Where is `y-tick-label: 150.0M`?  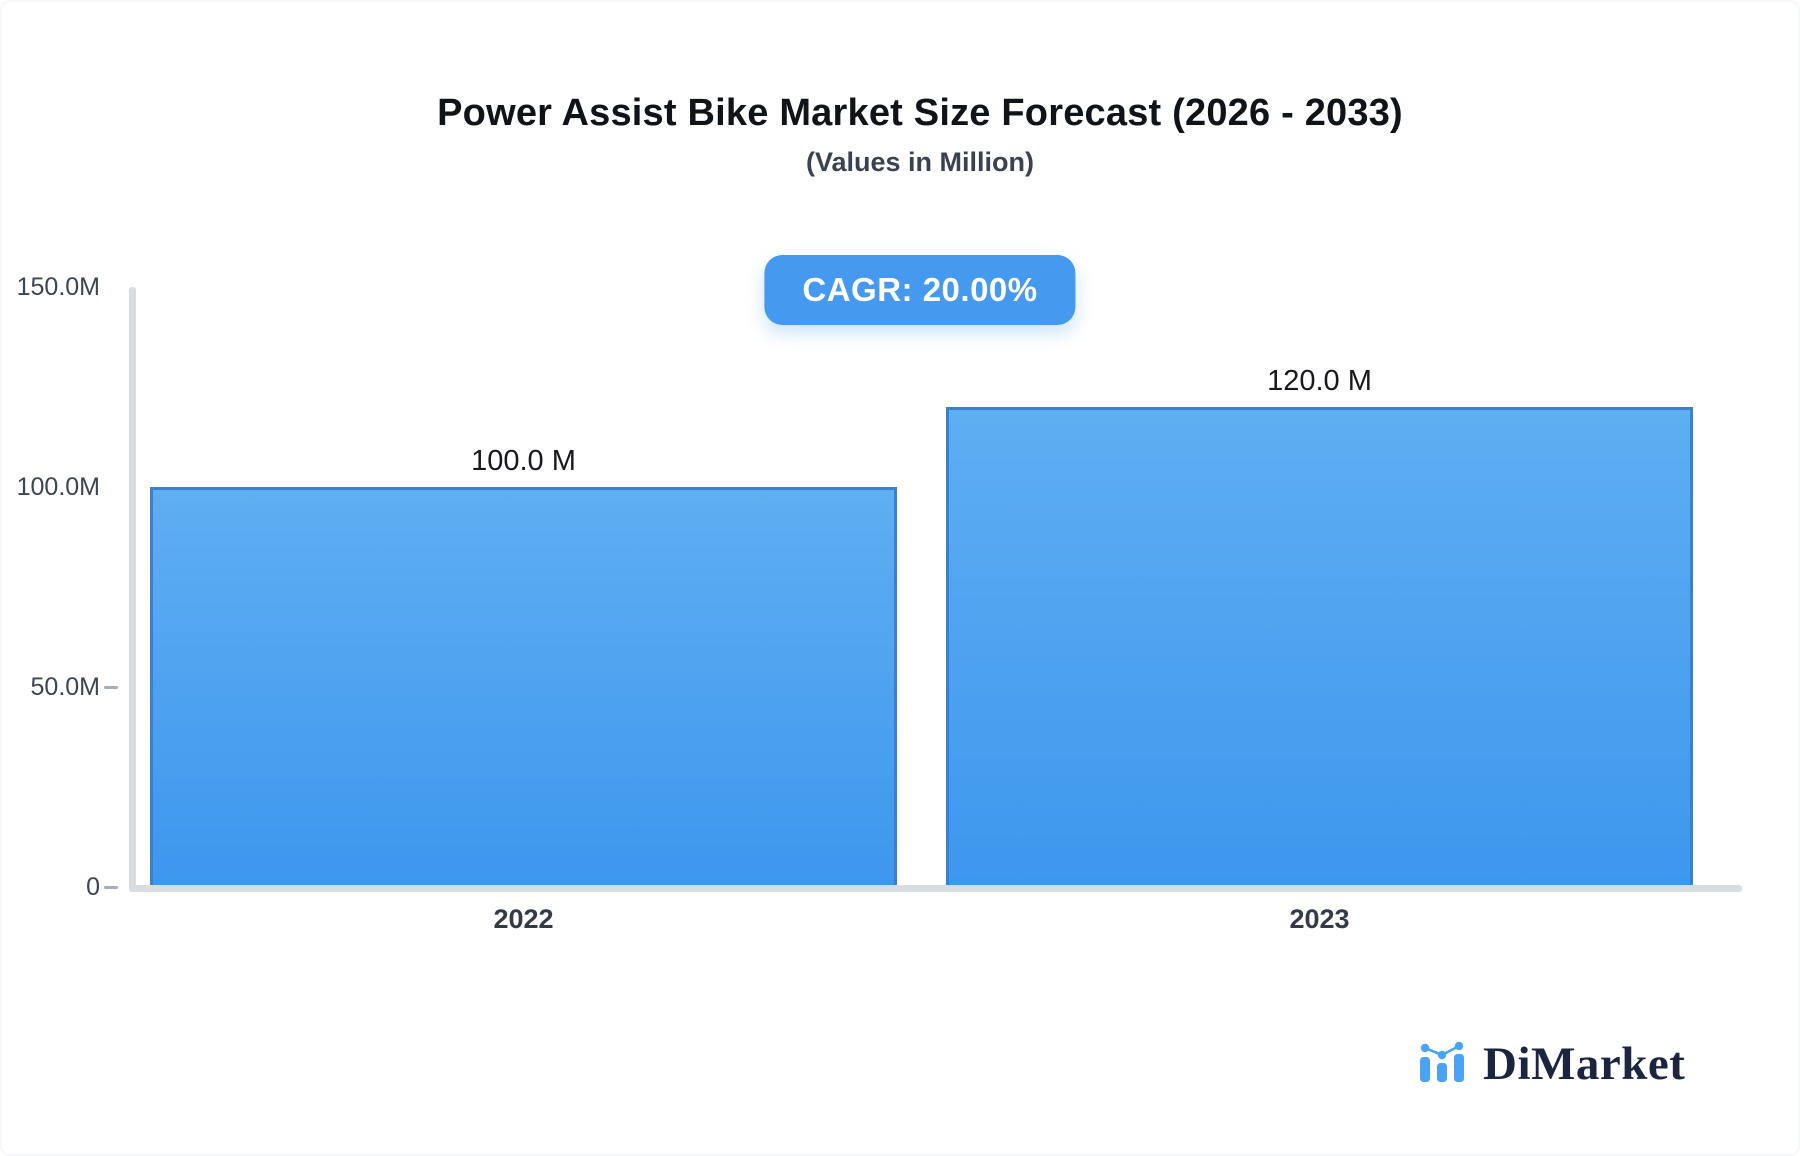
y-tick-label: 150.0M is located at coordinates (58, 287).